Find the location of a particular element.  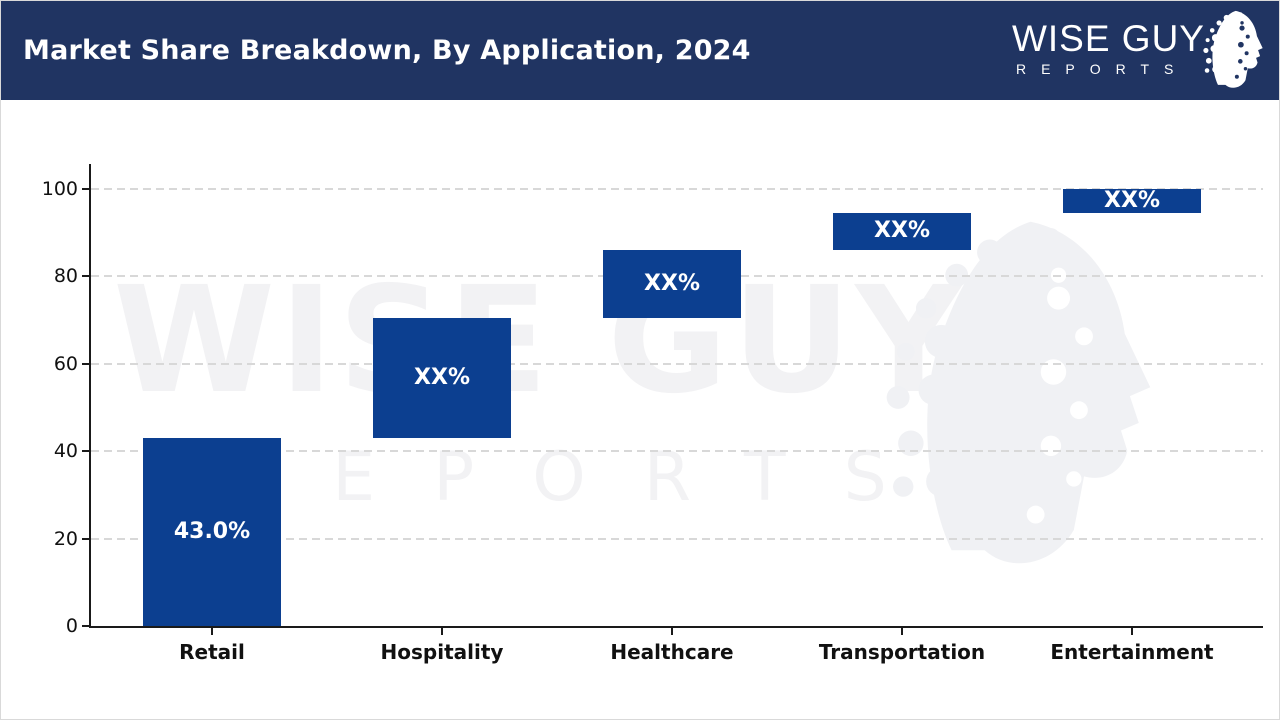

x-tick-label-healthcare: Healthcare is located at coordinates (672, 652).